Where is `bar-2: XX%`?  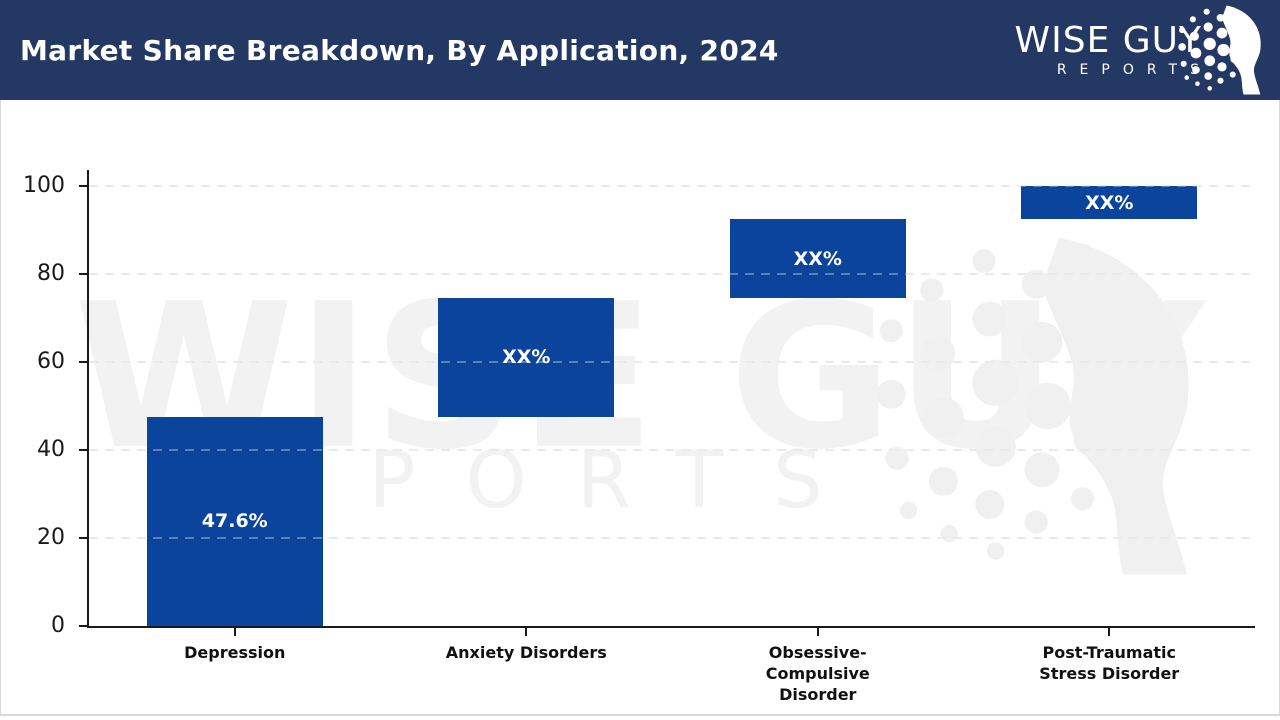
bar-2: XX% is located at coordinates (526, 357).